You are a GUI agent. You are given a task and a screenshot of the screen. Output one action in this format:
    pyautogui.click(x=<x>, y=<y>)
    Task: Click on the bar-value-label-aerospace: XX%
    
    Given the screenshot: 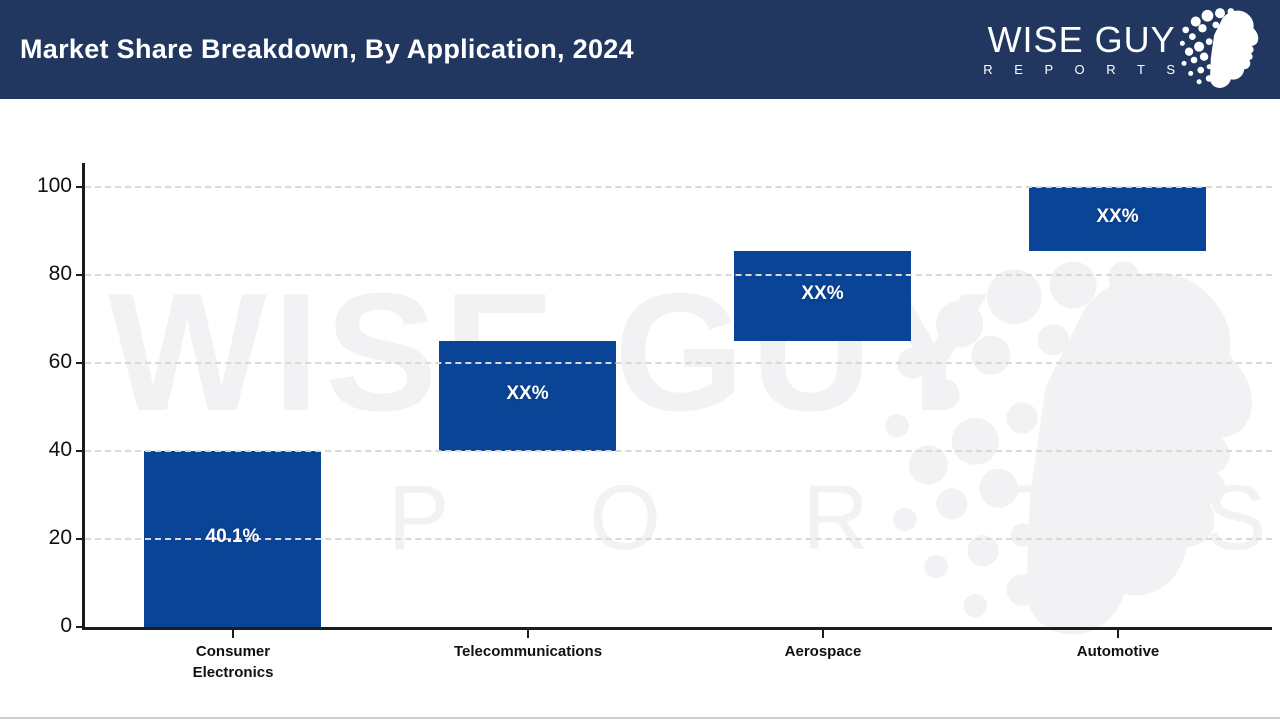 What is the action you would take?
    pyautogui.click(x=822, y=293)
    